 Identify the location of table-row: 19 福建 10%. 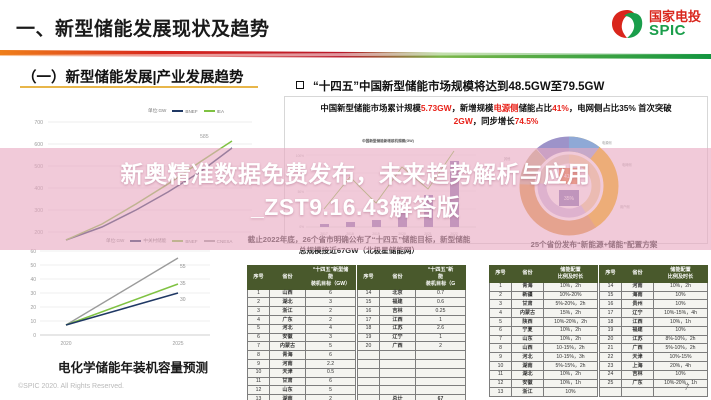
(653, 330).